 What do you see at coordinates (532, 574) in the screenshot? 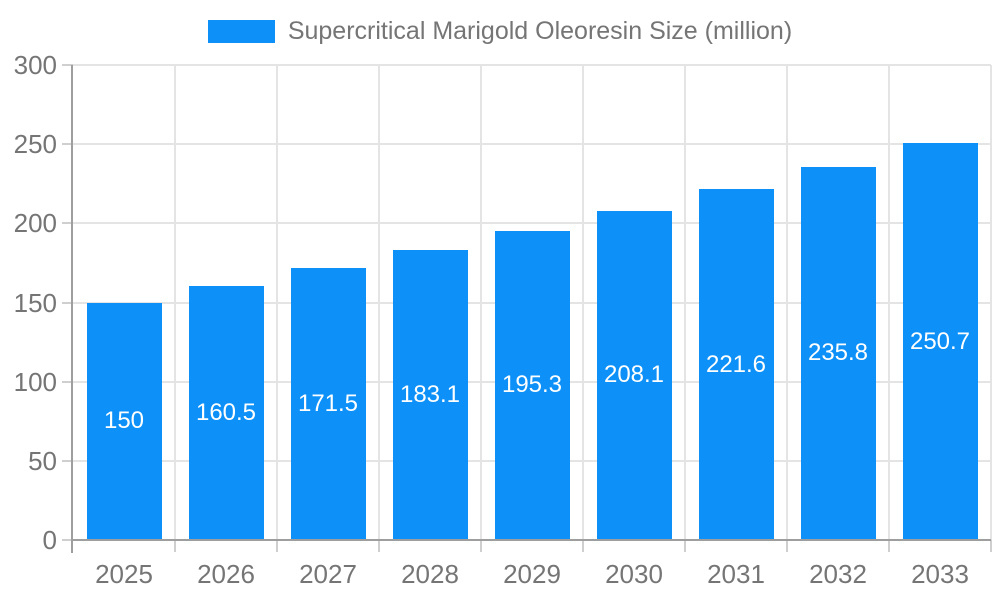
I see `x-axis-label: 2029` at bounding box center [532, 574].